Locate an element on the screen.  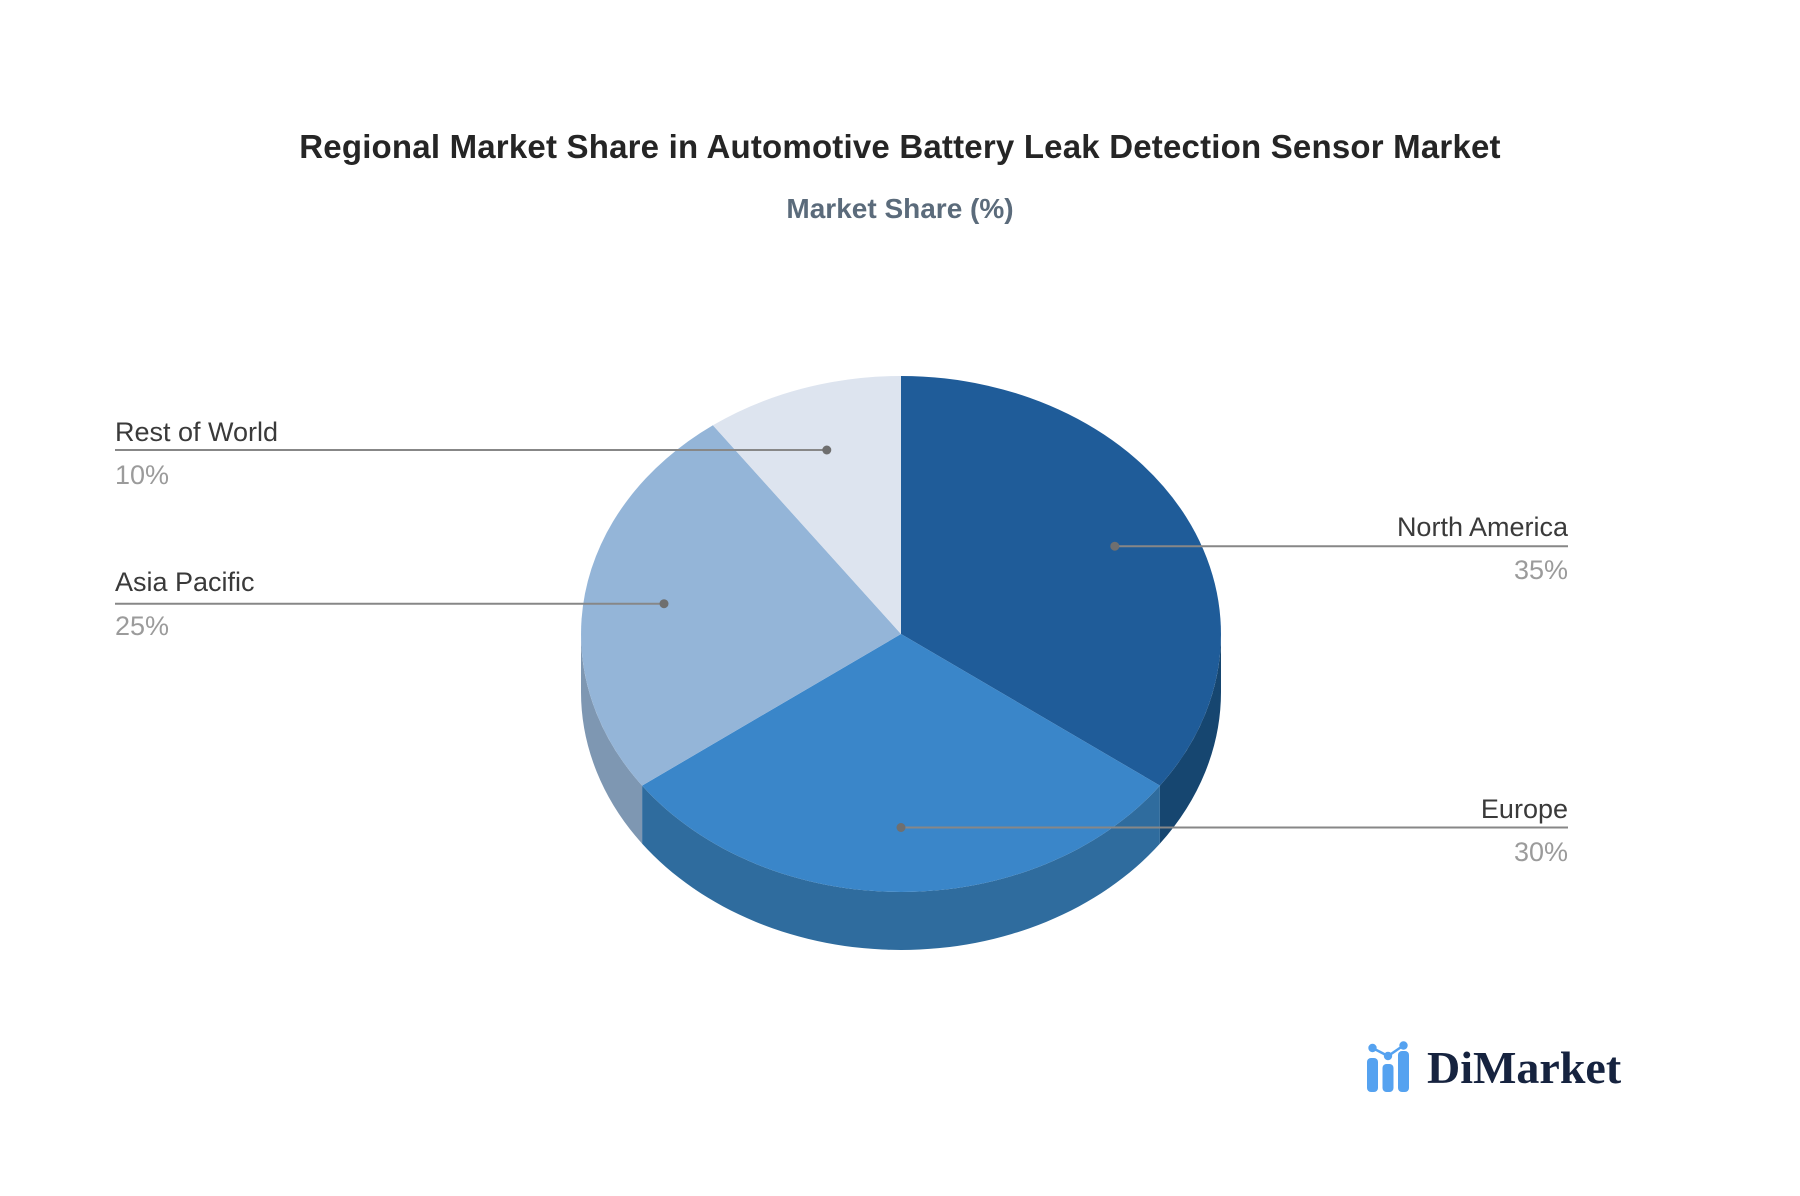
pie-slice-rest-of-world is located at coordinates (806, 505).